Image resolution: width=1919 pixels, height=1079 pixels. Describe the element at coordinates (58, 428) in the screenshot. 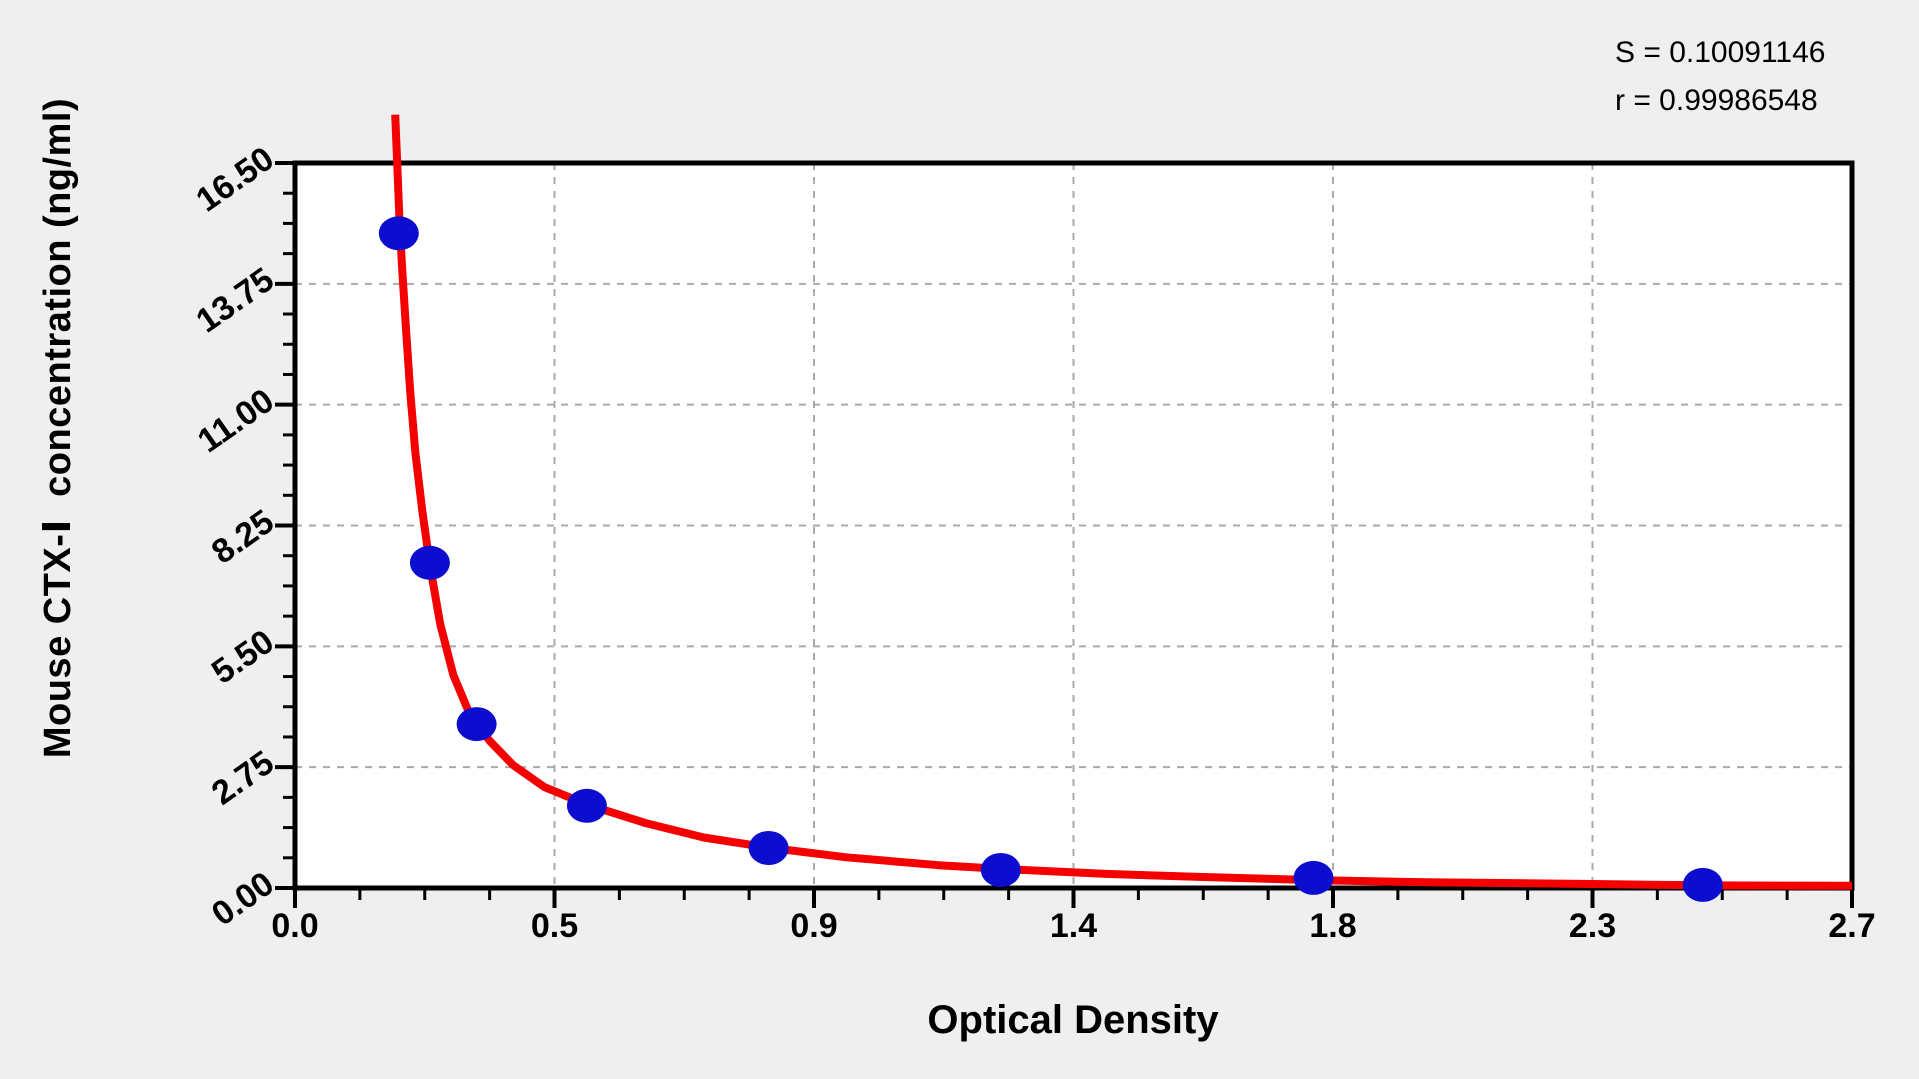

I see `y-axis-title: Mouse CTX-Ⅰ concentration (ng/ml)` at that location.